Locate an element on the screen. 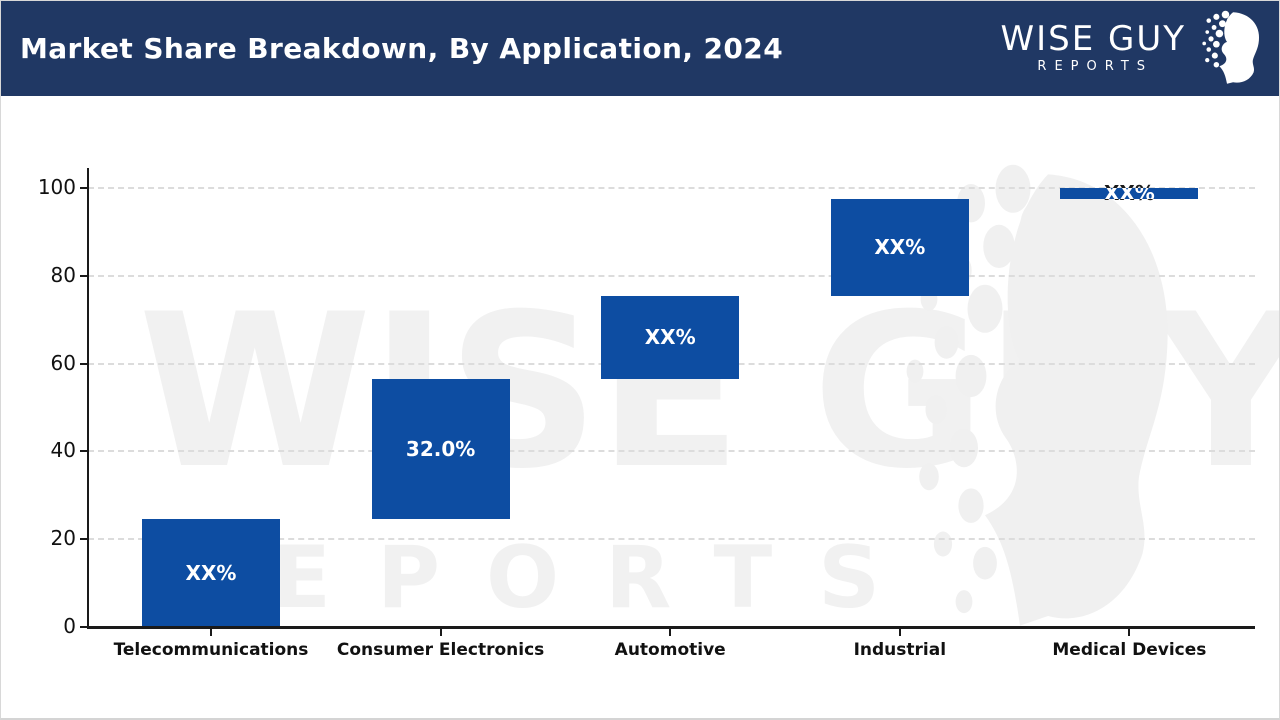  bar-industrial: XX% is located at coordinates (899, 247).